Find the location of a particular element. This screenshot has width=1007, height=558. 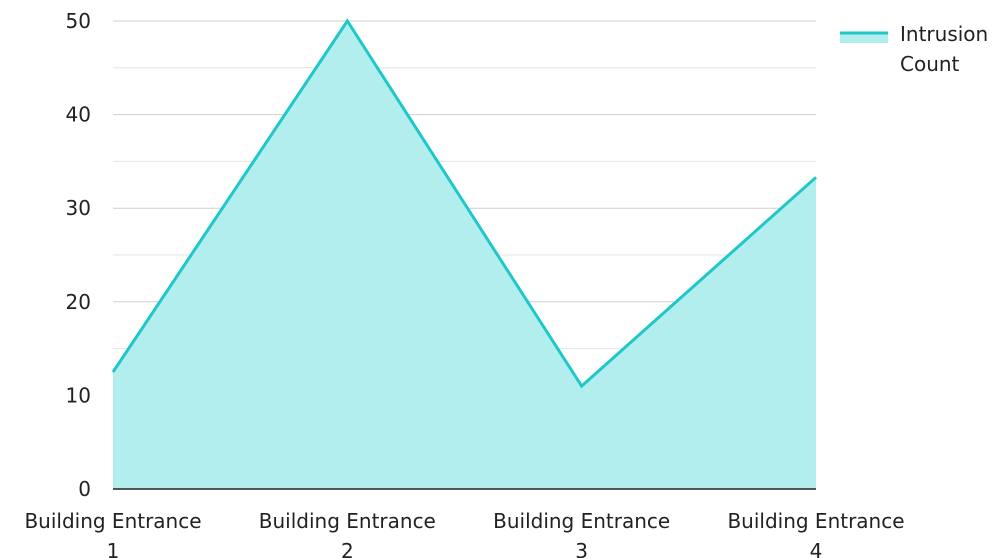

x-tick-label: Building Entrance 4 is located at coordinates (815, 533).